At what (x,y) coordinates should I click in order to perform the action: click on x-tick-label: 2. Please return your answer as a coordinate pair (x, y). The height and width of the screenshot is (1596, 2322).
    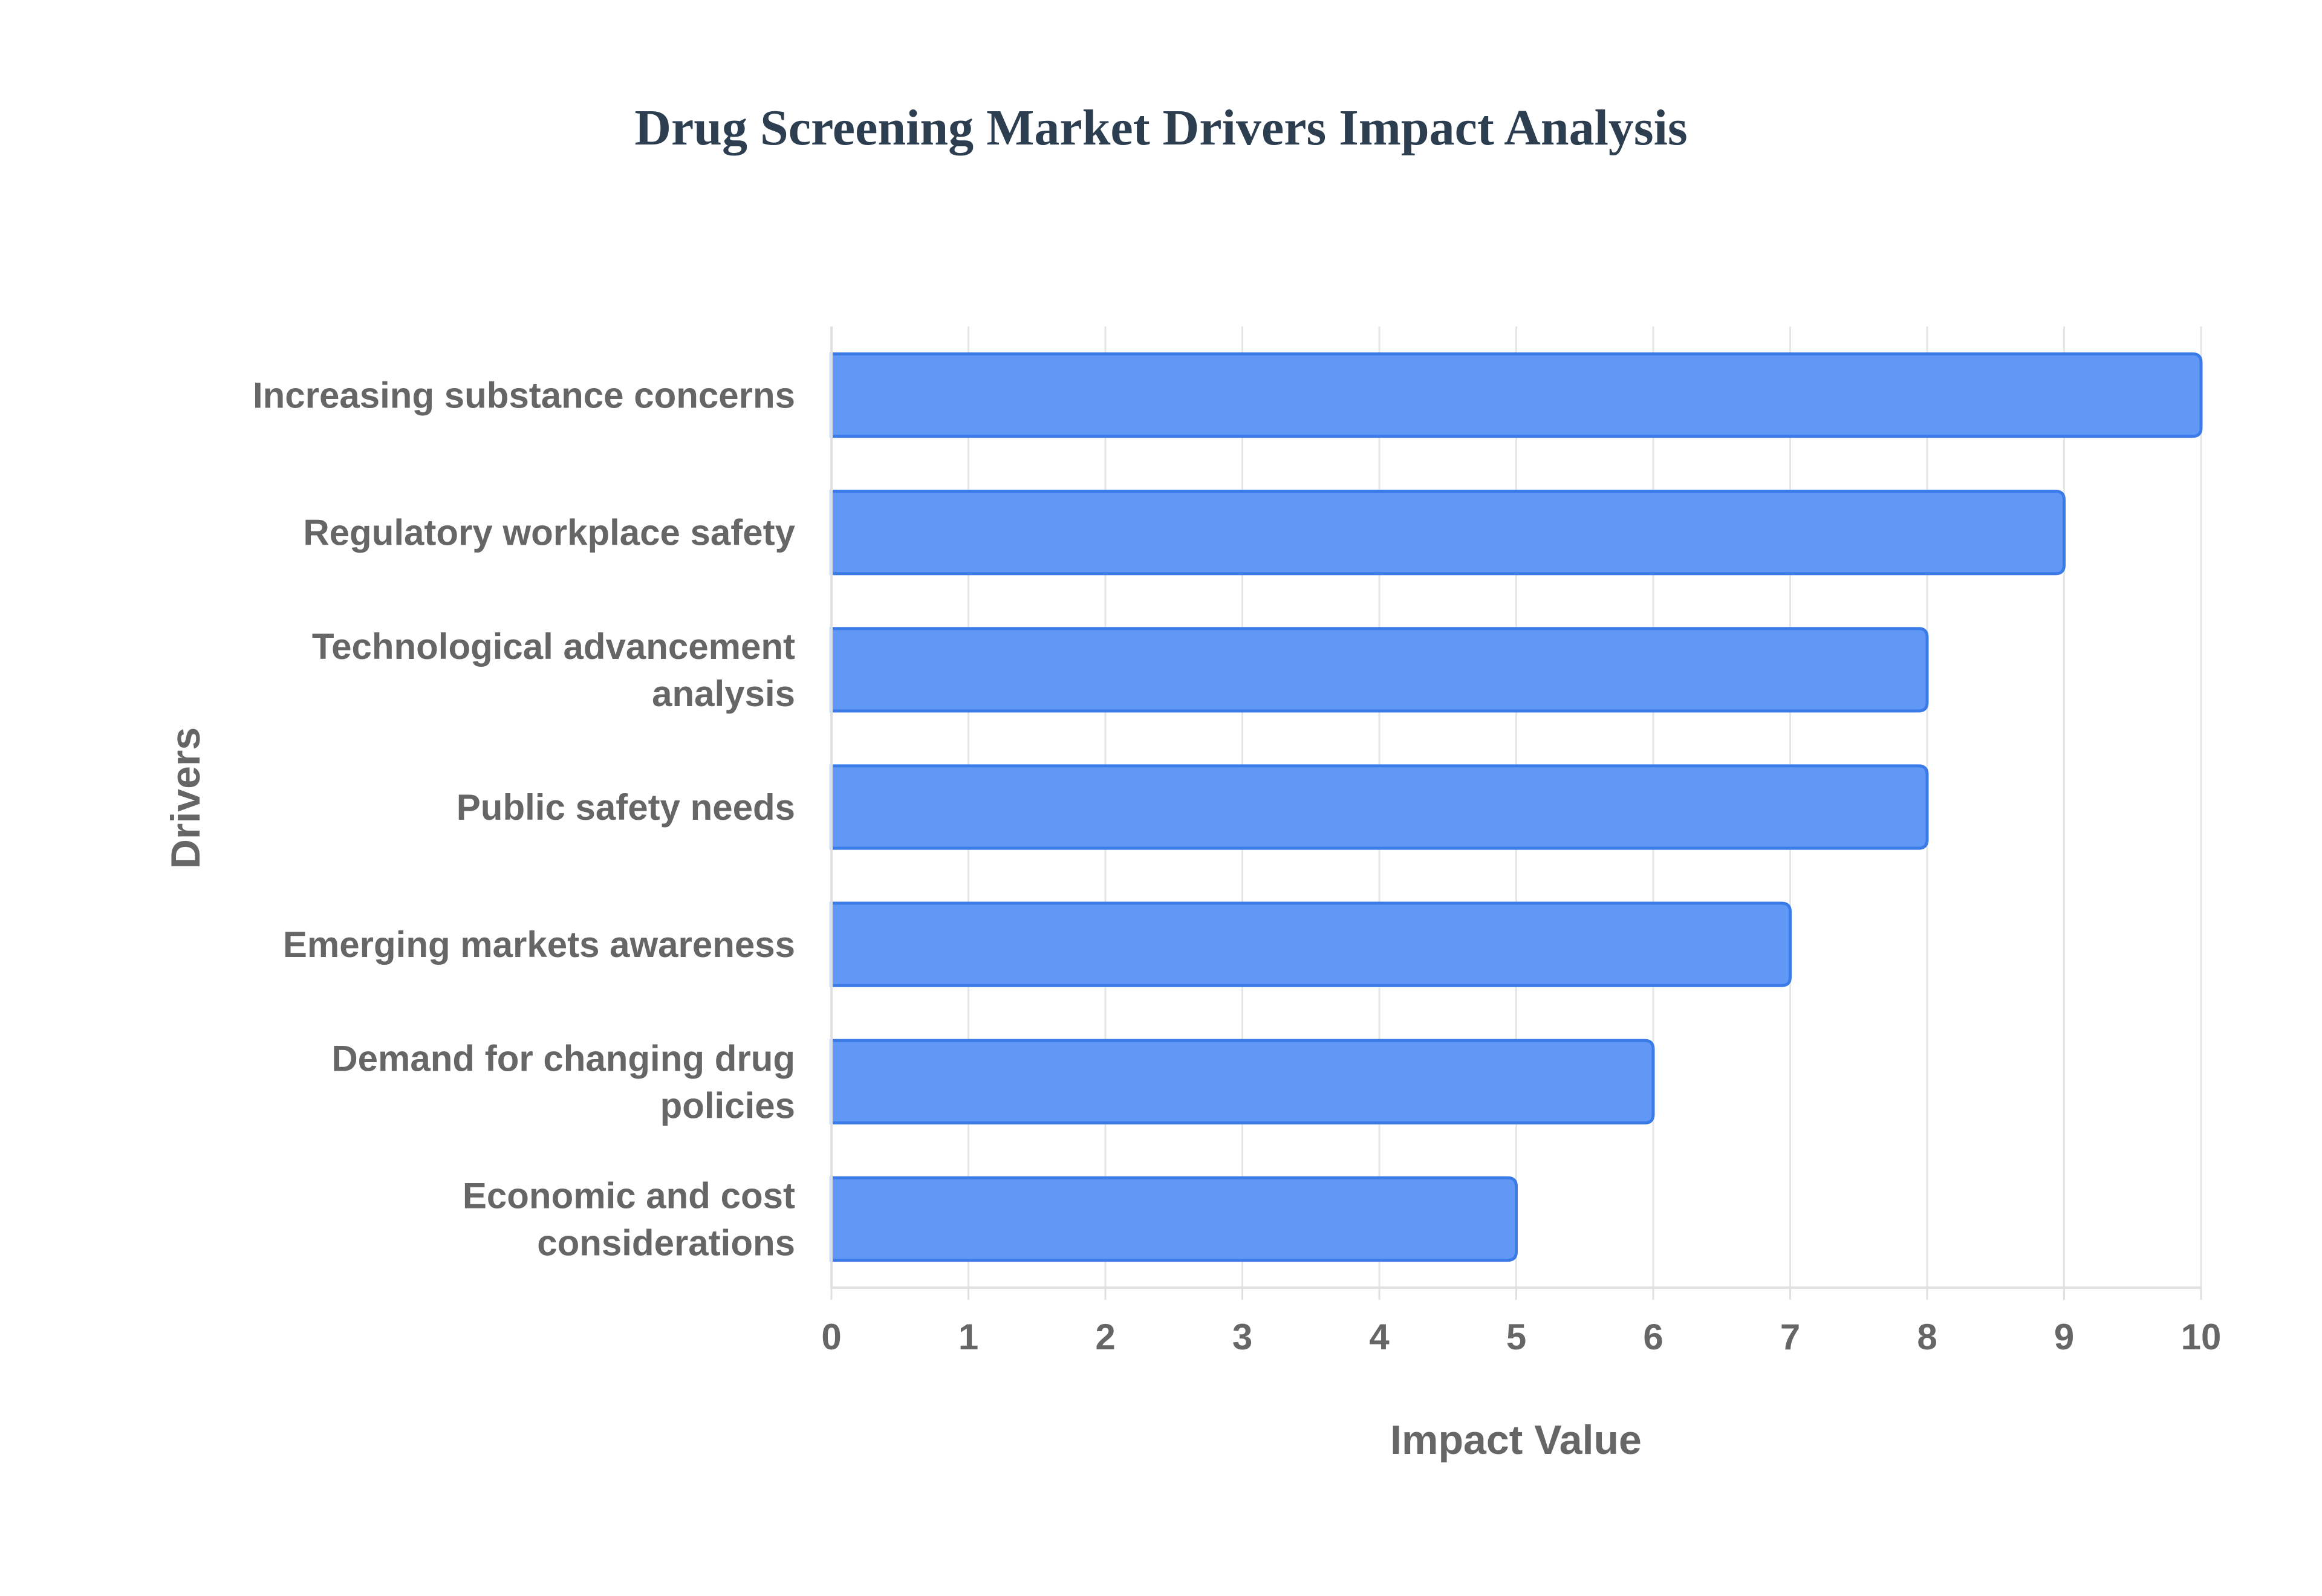
    Looking at the image, I should click on (1105, 1337).